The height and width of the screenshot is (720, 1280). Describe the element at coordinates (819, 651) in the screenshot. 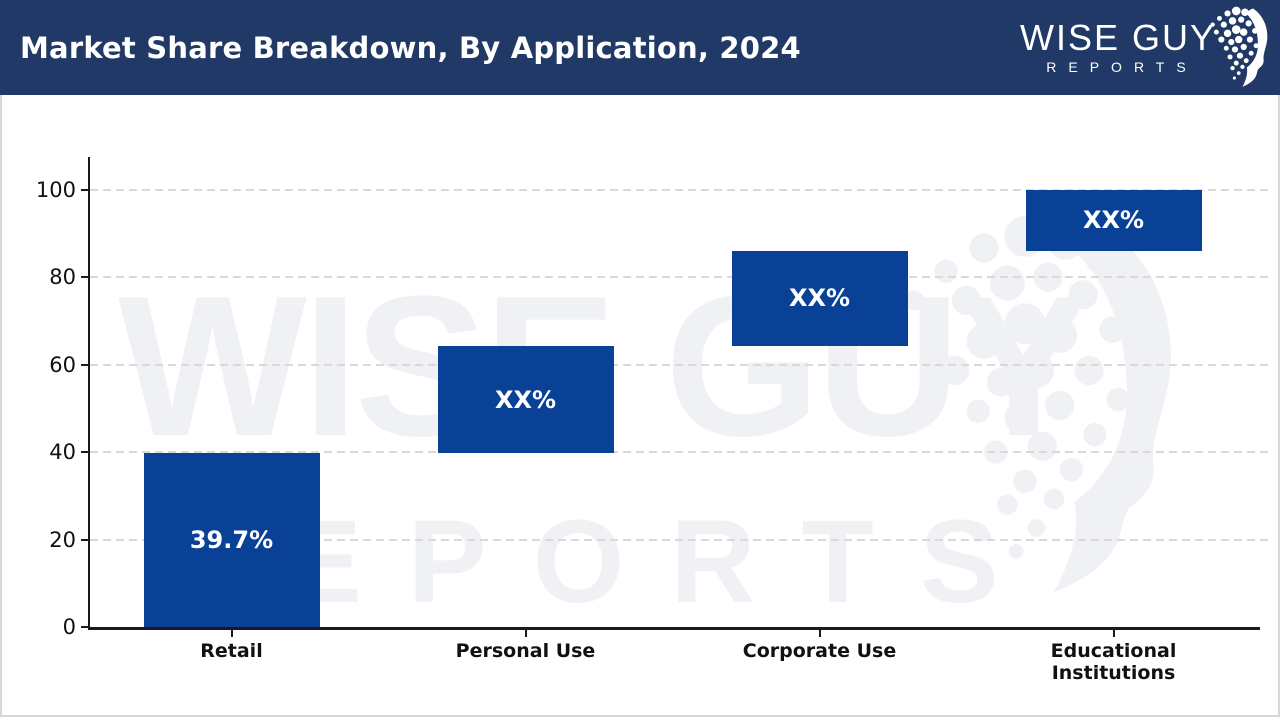

I see `x-axis-category-label: Corporate Use` at that location.